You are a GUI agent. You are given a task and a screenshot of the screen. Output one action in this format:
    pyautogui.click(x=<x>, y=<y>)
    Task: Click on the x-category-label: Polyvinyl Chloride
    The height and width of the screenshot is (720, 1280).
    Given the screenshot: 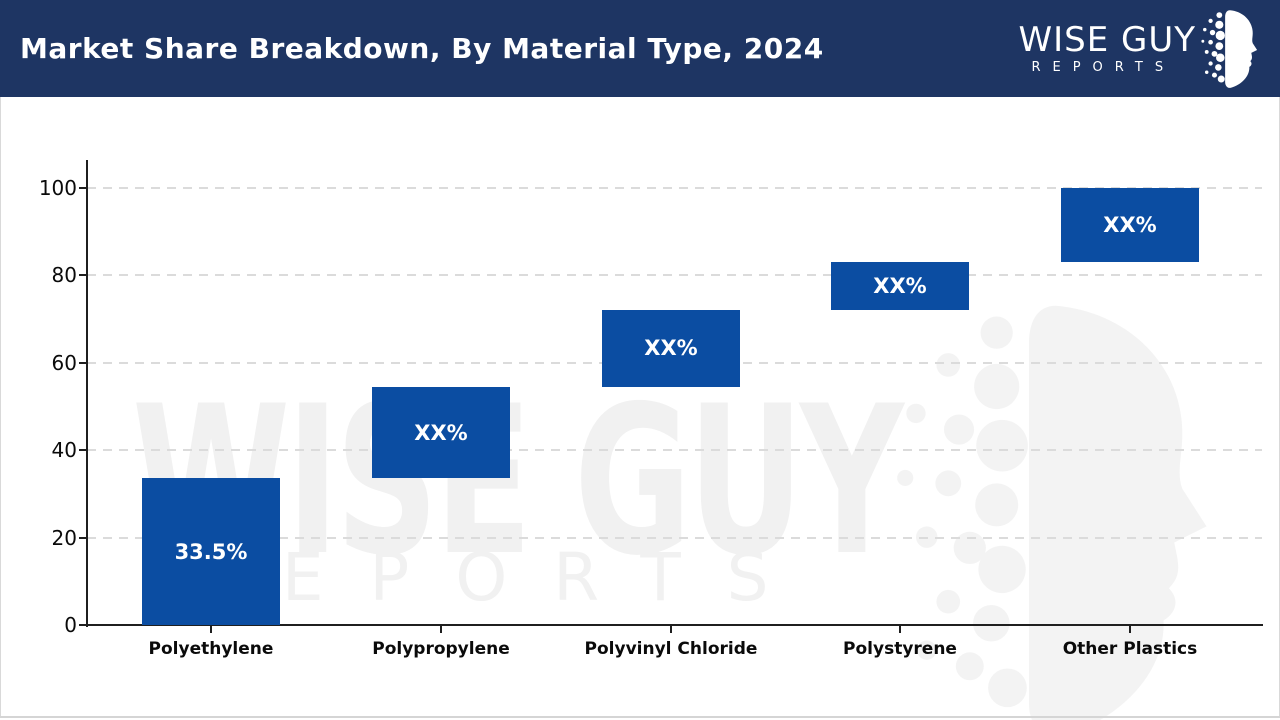 What is the action you would take?
    pyautogui.click(x=671, y=649)
    